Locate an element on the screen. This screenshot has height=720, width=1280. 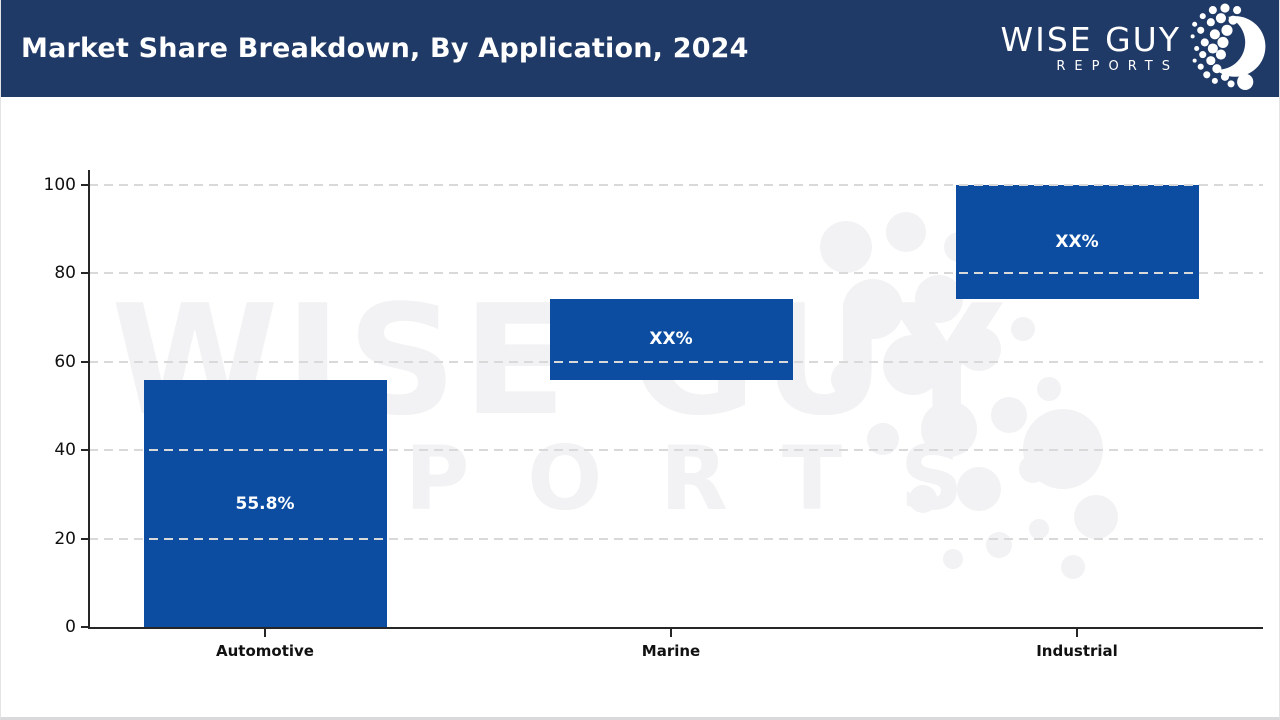
y-tick-label: 20 is located at coordinates (65, 538).